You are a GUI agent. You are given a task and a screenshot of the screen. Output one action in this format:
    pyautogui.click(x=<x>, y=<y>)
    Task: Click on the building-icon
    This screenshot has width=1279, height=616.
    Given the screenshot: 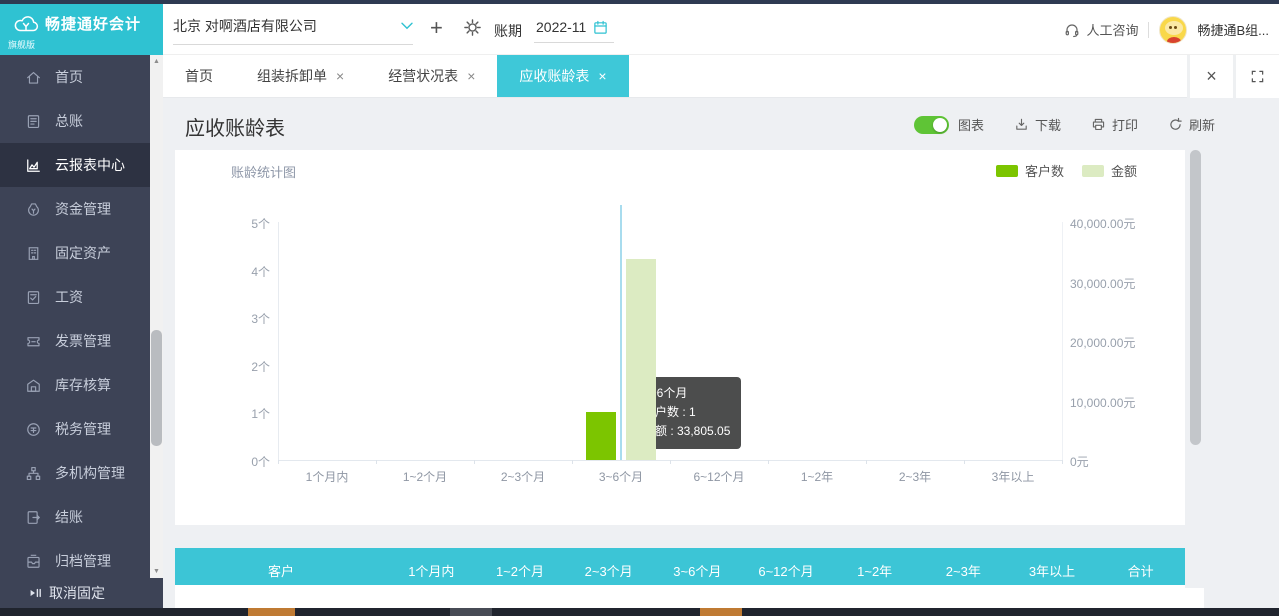 What is the action you would take?
    pyautogui.click(x=33, y=253)
    